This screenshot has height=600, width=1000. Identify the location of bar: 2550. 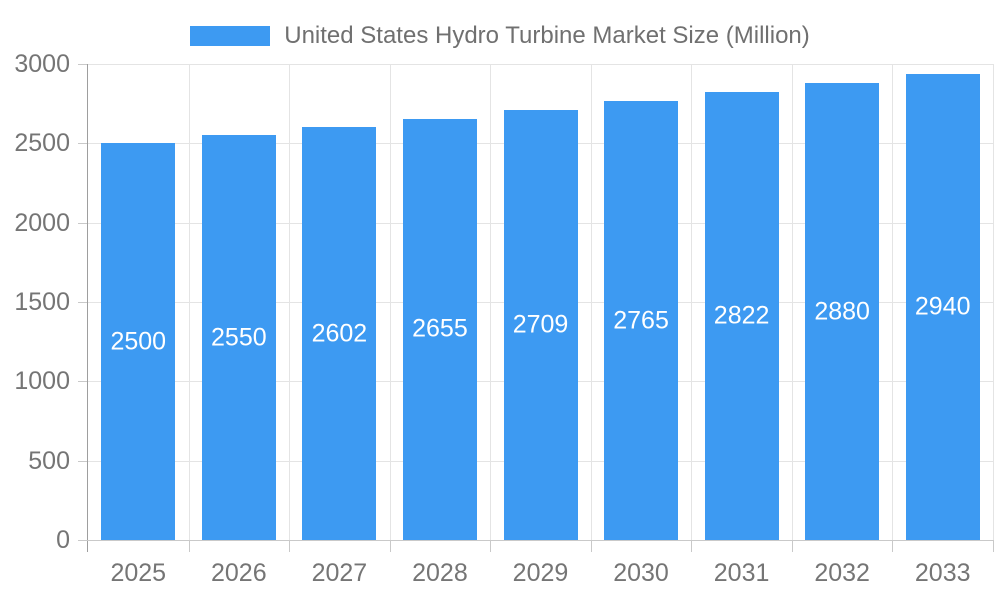
(238, 337).